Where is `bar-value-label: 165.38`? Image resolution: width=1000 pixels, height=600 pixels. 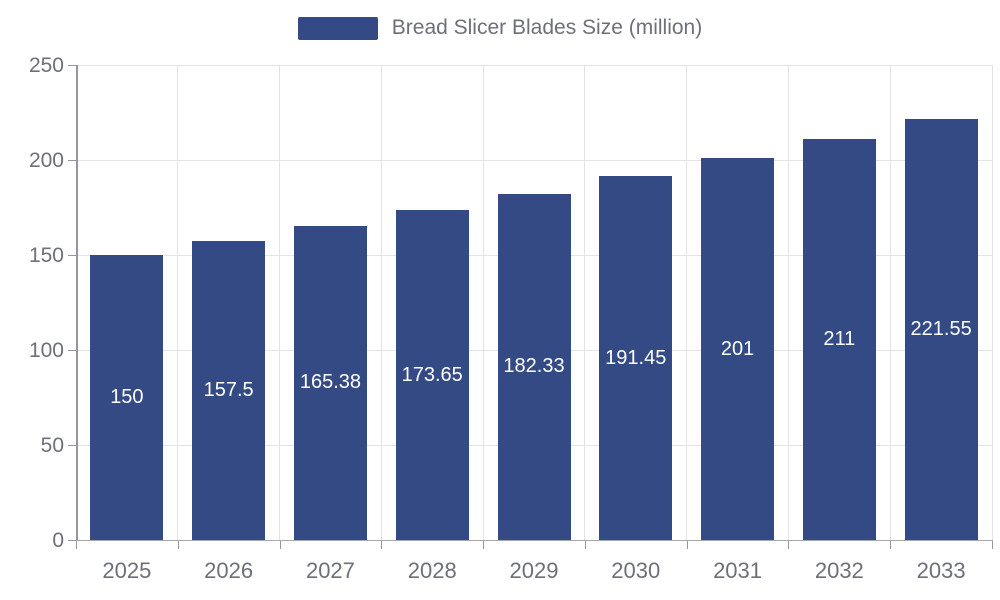 bar-value-label: 165.38 is located at coordinates (330, 382).